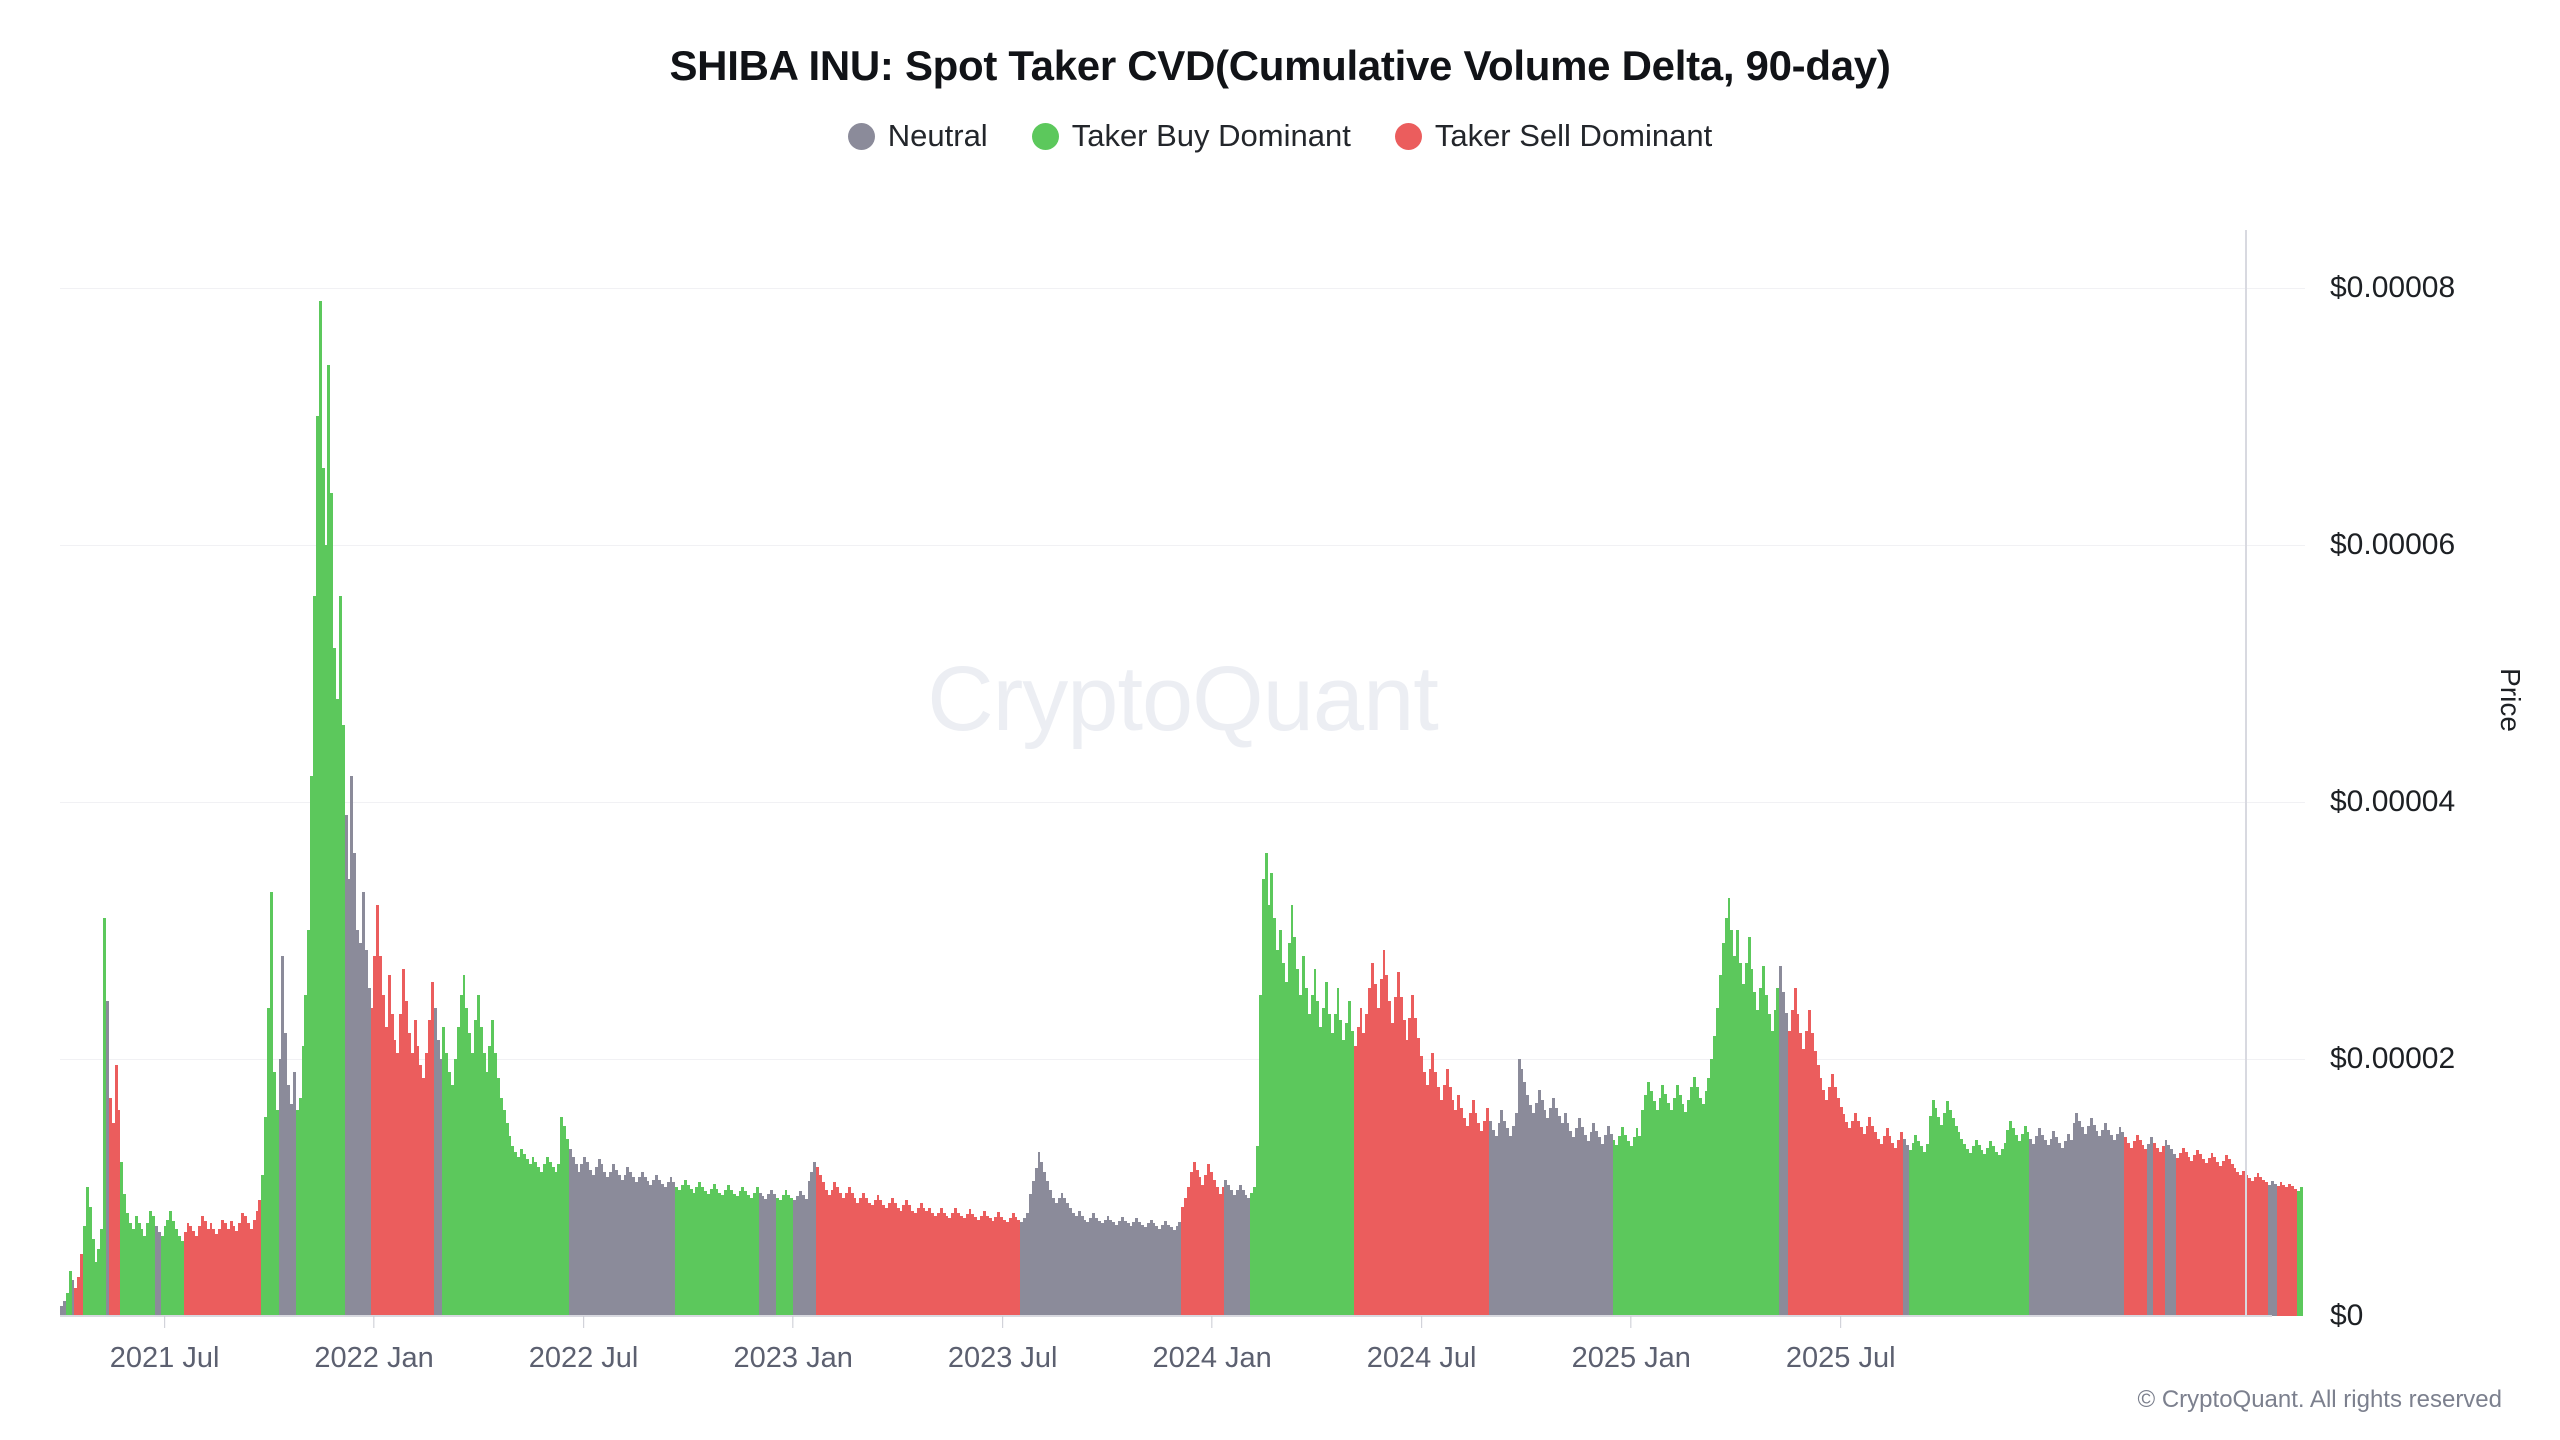  I want to click on legend-item: Taker Buy Dominant, so click(1191, 136).